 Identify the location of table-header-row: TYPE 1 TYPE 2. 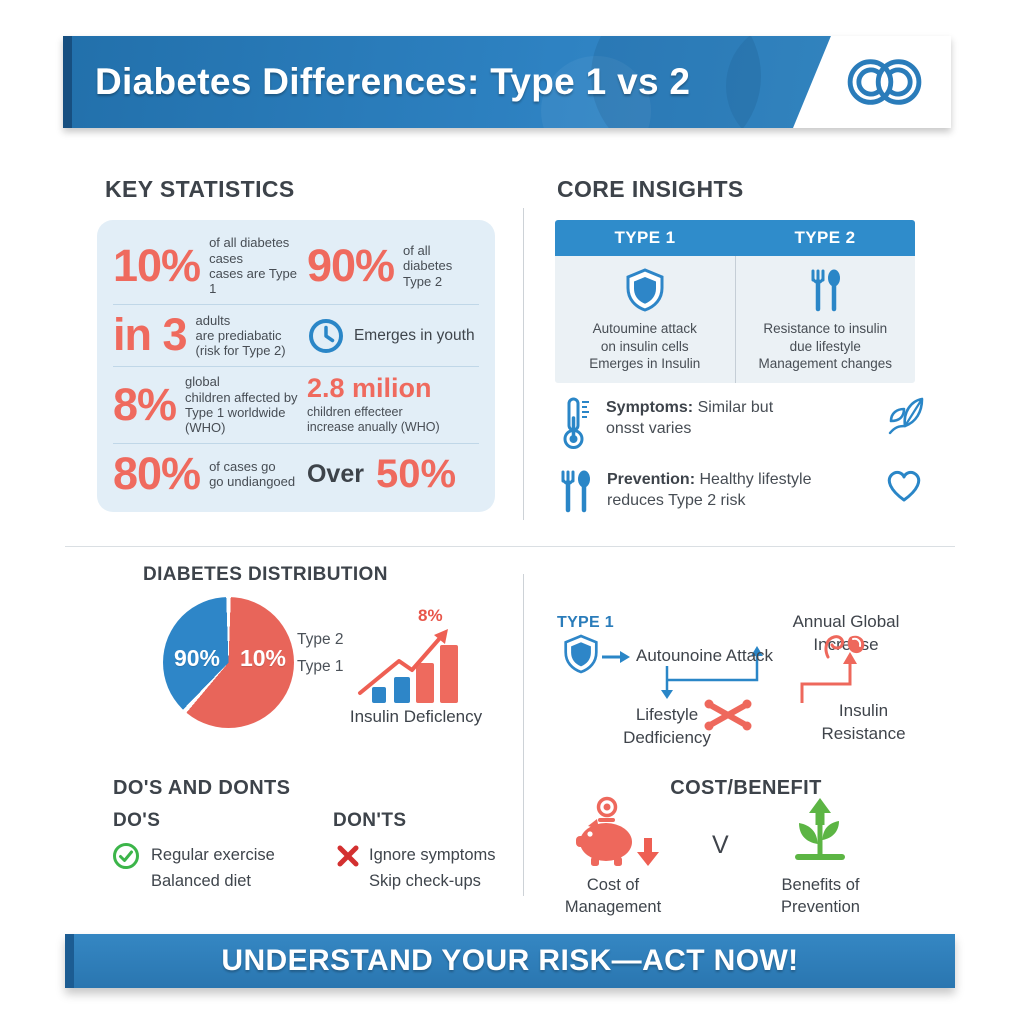
(735, 238).